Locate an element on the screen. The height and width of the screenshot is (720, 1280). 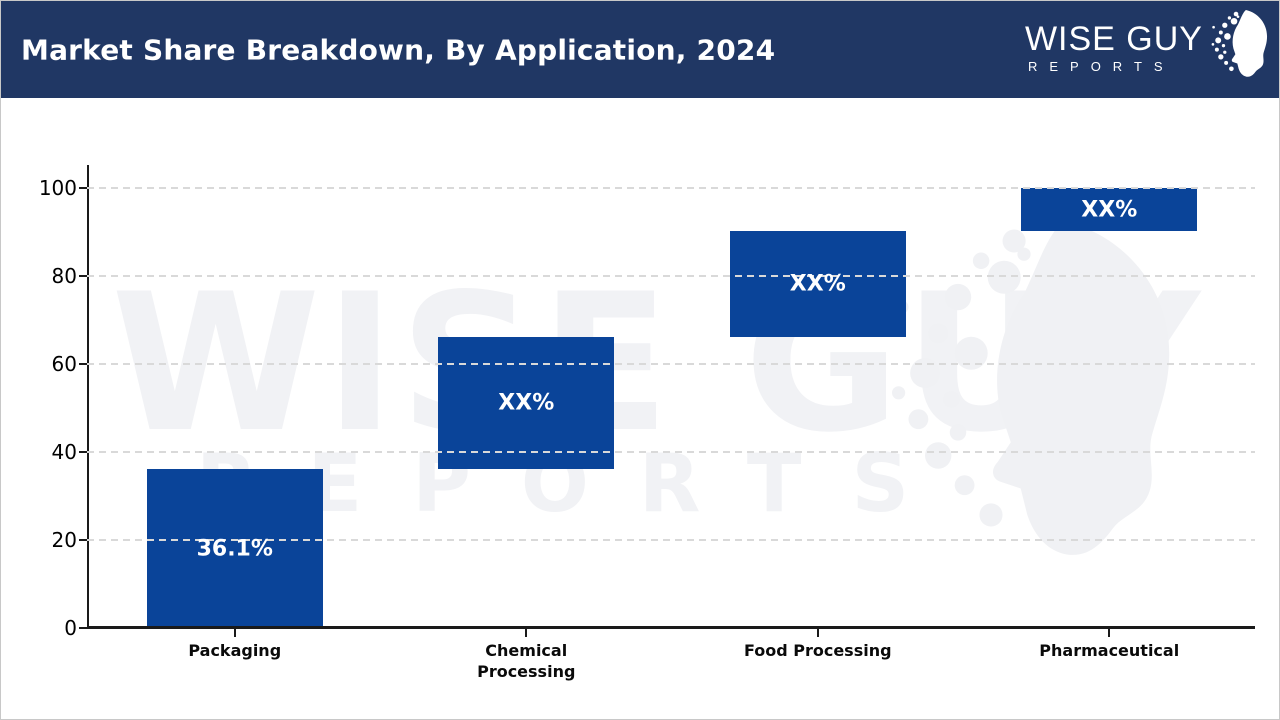
wiseguy-logo: WISE GUY REPORTS is located at coordinates (1148, 47).